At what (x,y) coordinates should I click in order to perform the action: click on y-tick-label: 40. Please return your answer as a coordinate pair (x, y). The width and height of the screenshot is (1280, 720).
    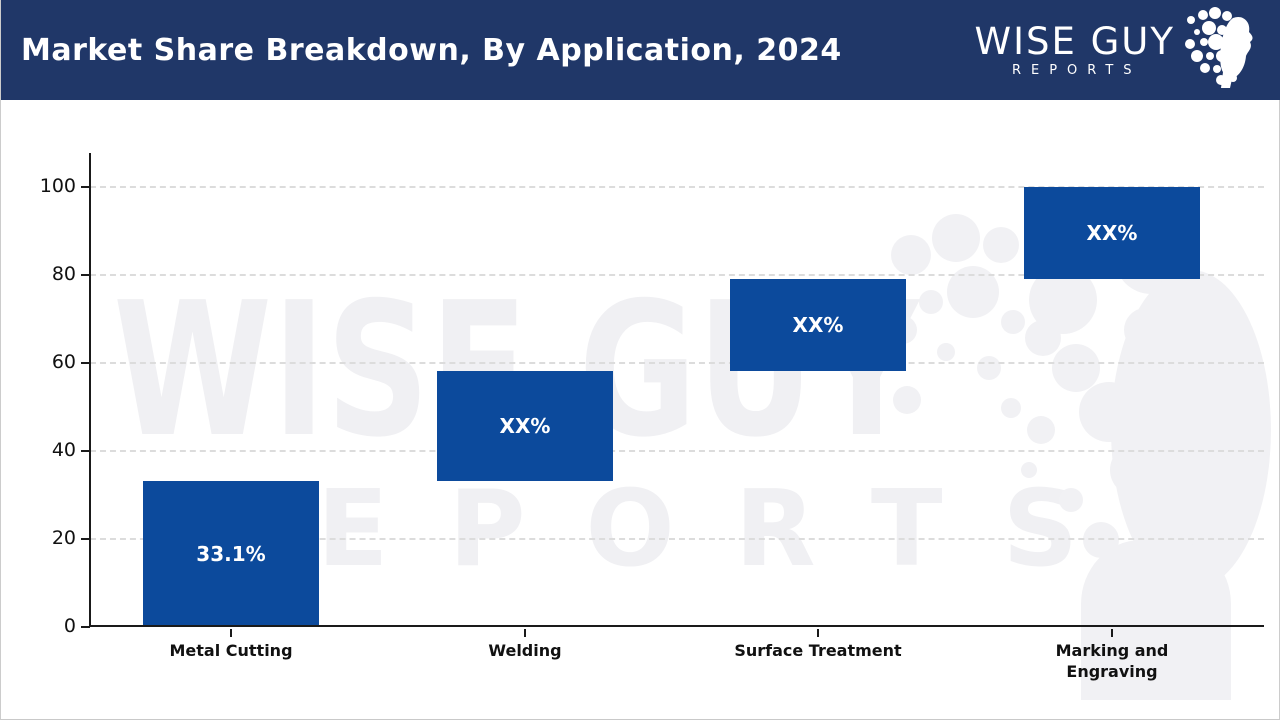
    Looking at the image, I should click on (63, 450).